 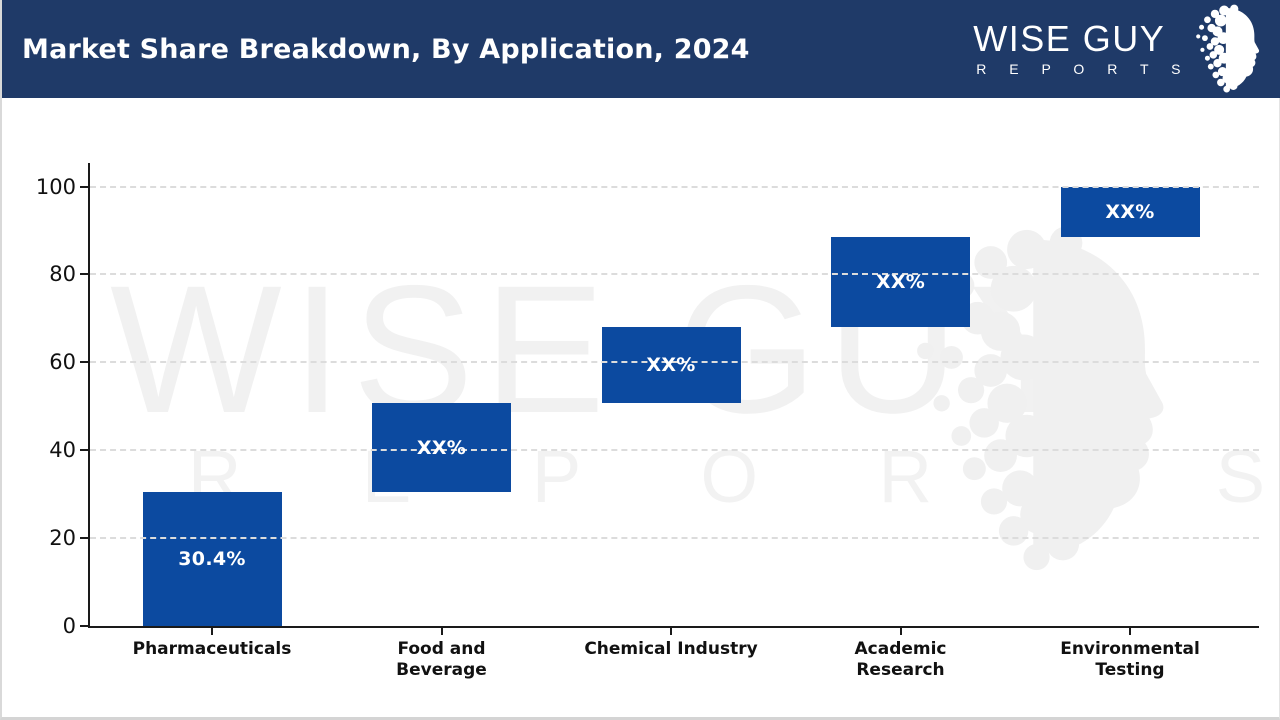 What do you see at coordinates (62, 362) in the screenshot?
I see `y-tick-label: 60` at bounding box center [62, 362].